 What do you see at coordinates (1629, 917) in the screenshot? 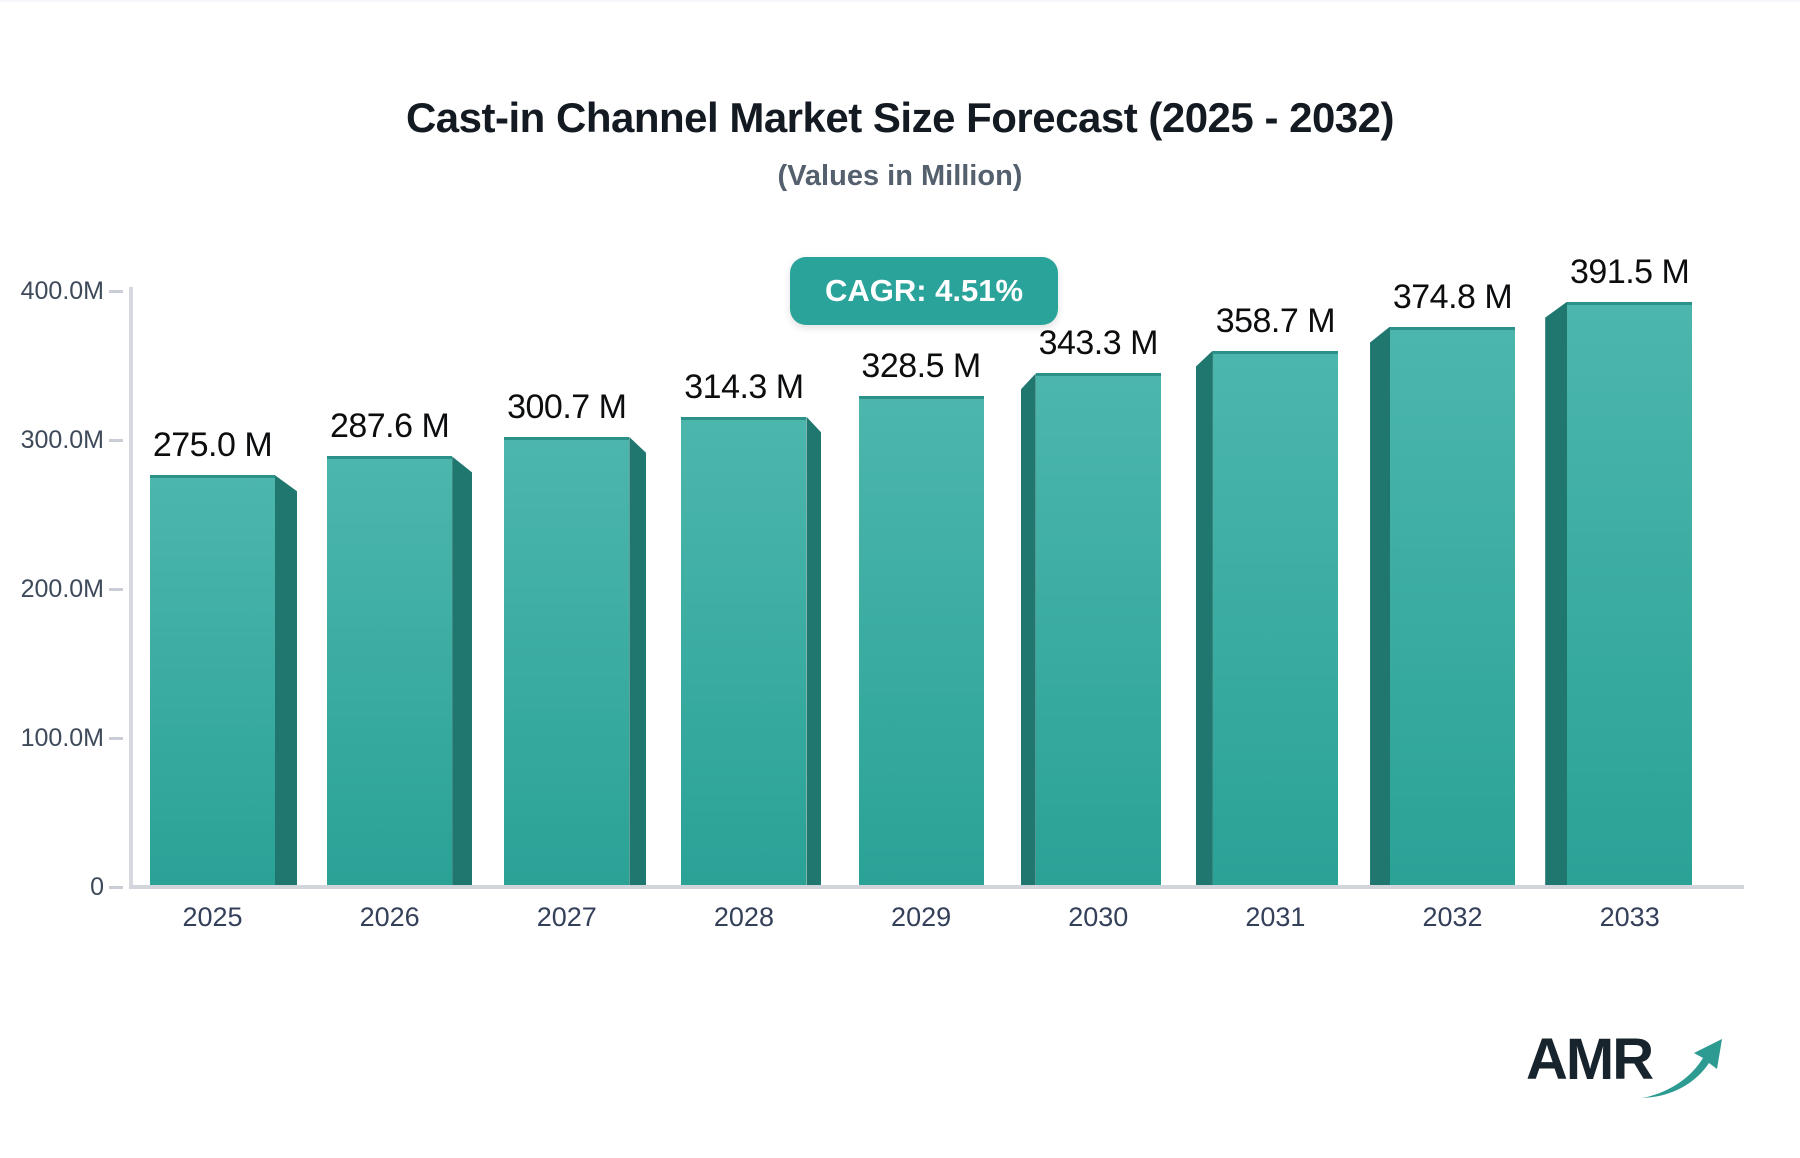
I see `x-axis-label-2033: 2033` at bounding box center [1629, 917].